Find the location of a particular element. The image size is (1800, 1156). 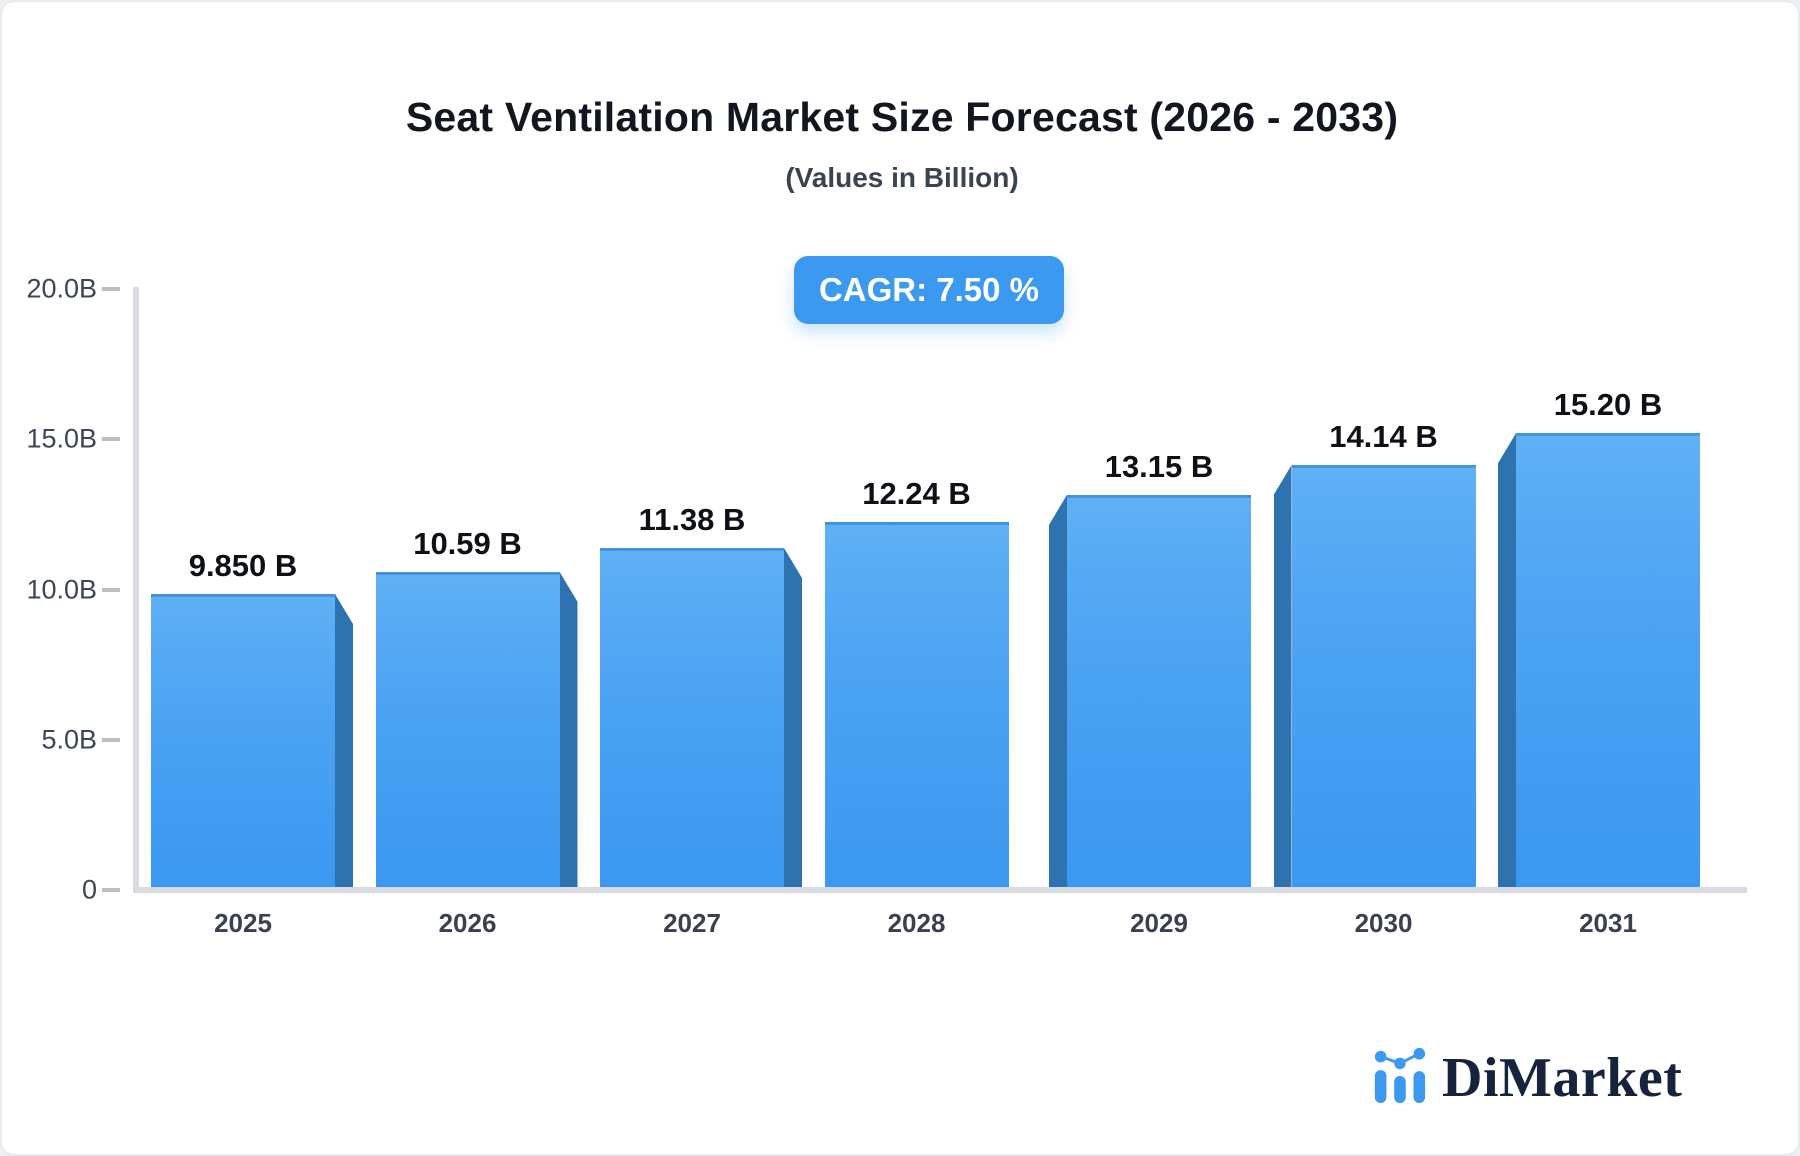

bar-side-face-2029 is located at coordinates (1058, 692).